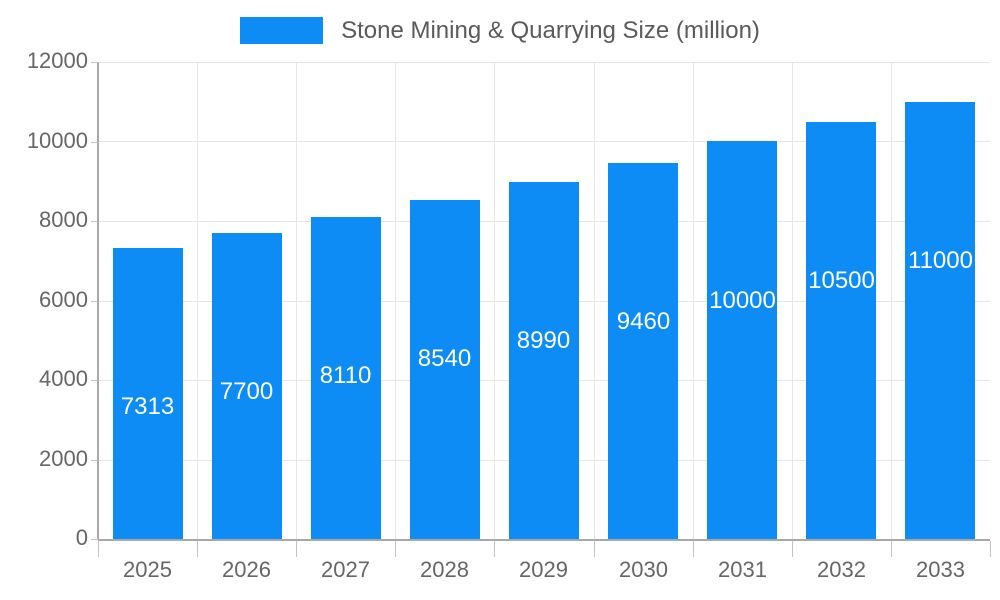  Describe the element at coordinates (57, 60) in the screenshot. I see `y-axis-label: 12000` at that location.